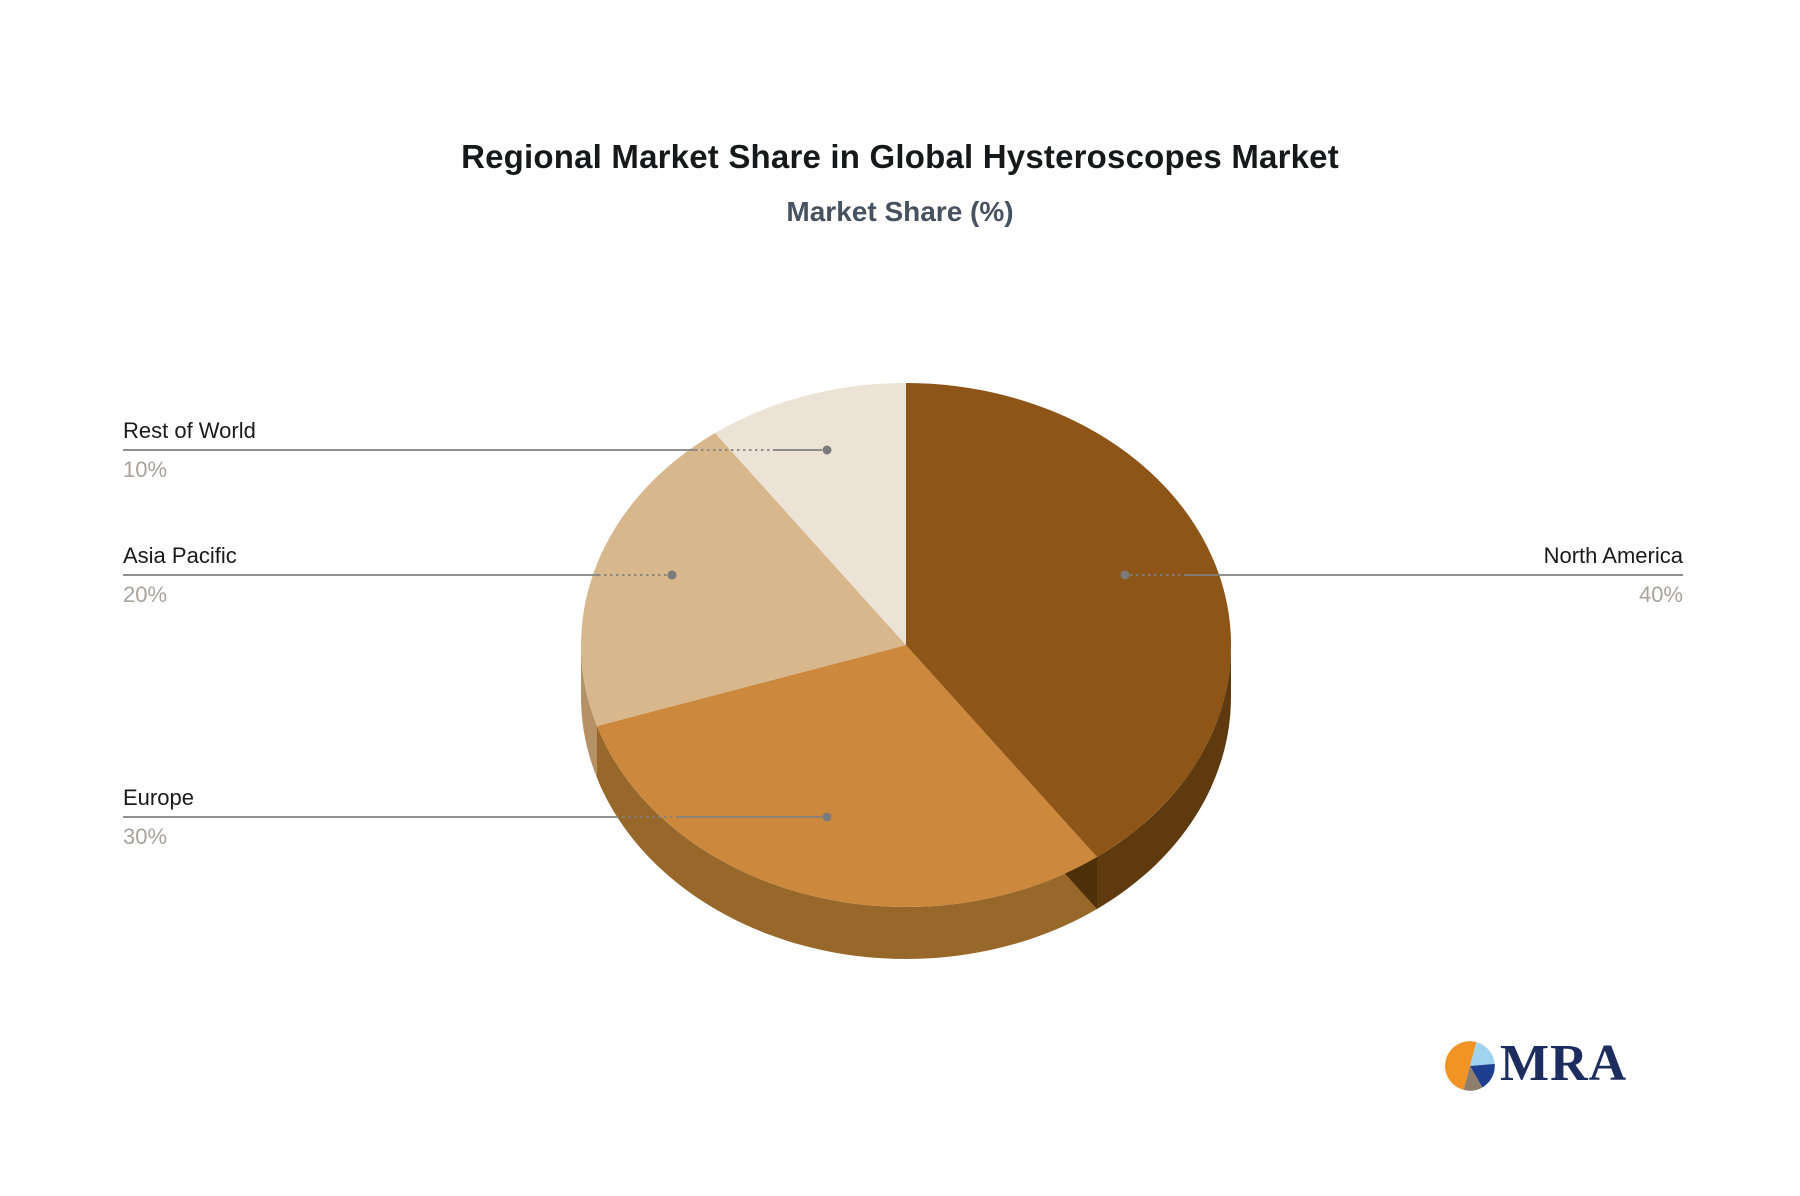  What do you see at coordinates (189, 430) in the screenshot?
I see `callout-rest-of-world-label: Rest of World` at bounding box center [189, 430].